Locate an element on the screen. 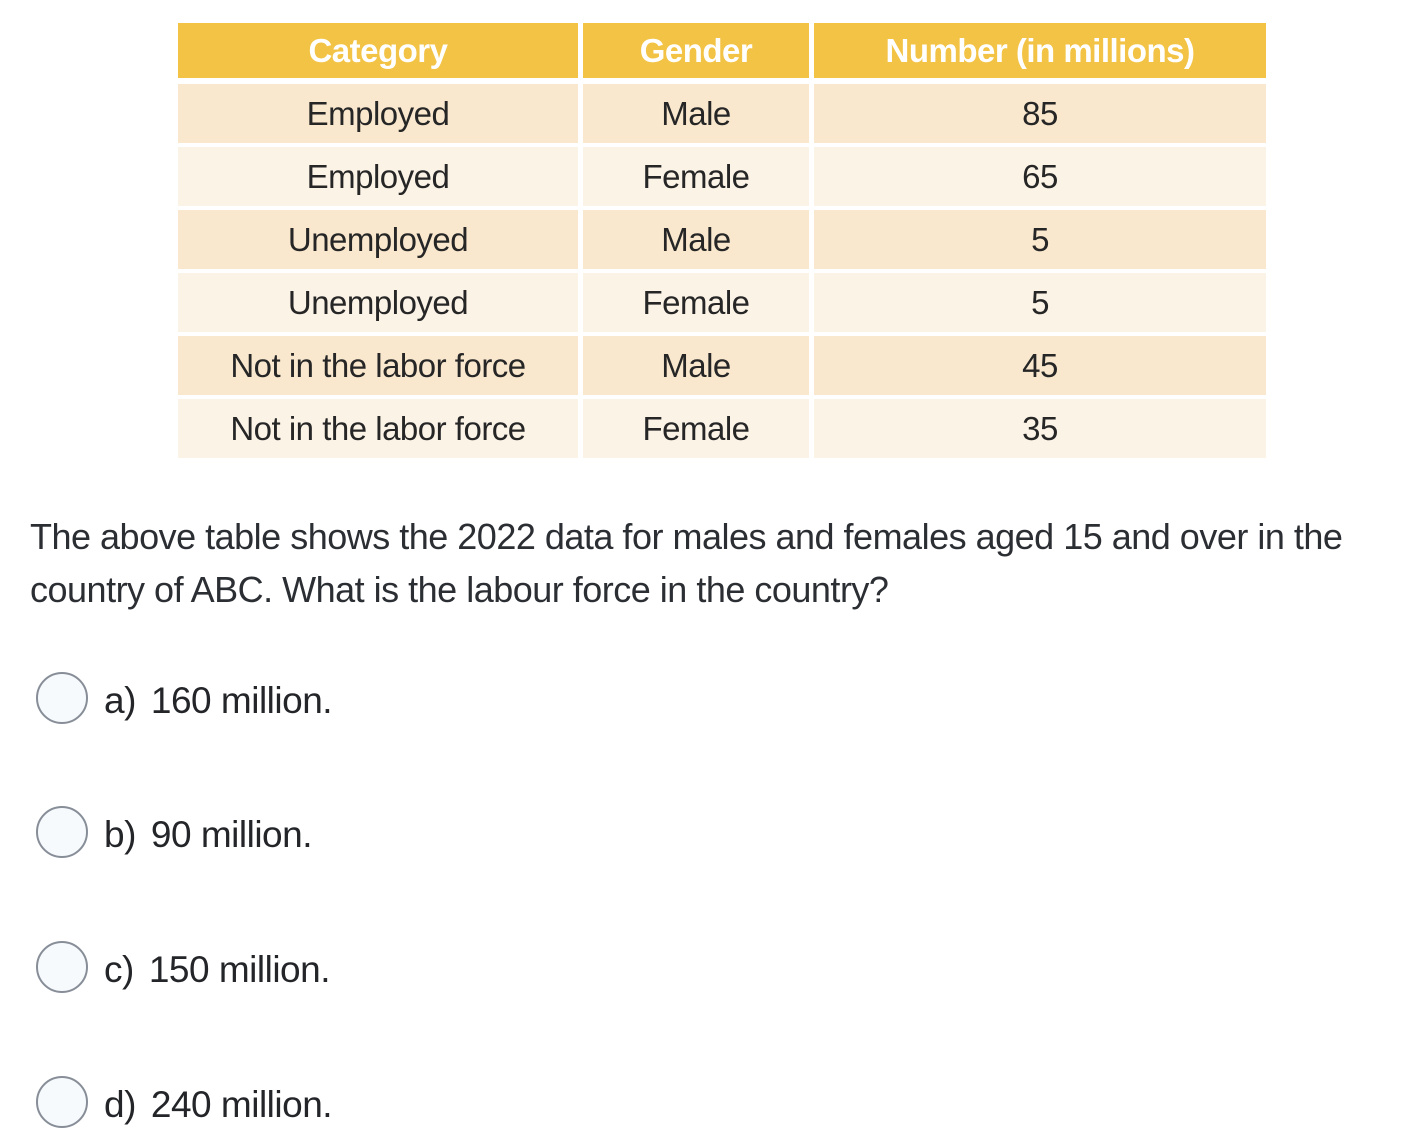 This screenshot has height=1138, width=1406. option-text: d) 240 million. is located at coordinates (218, 1105).